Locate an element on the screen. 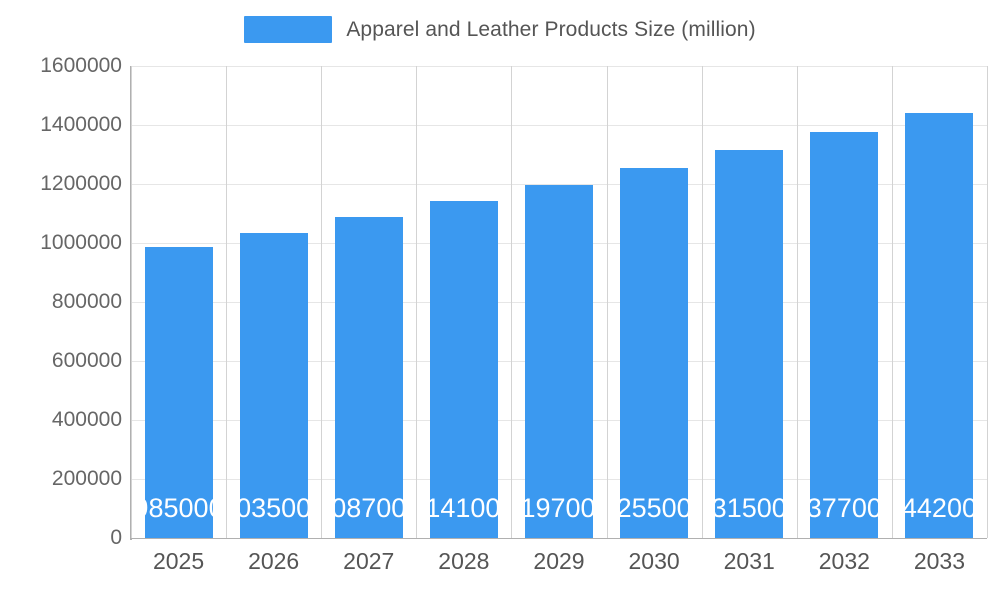 This screenshot has width=1000, height=600. bar-value-label: 985000 is located at coordinates (179, 508).